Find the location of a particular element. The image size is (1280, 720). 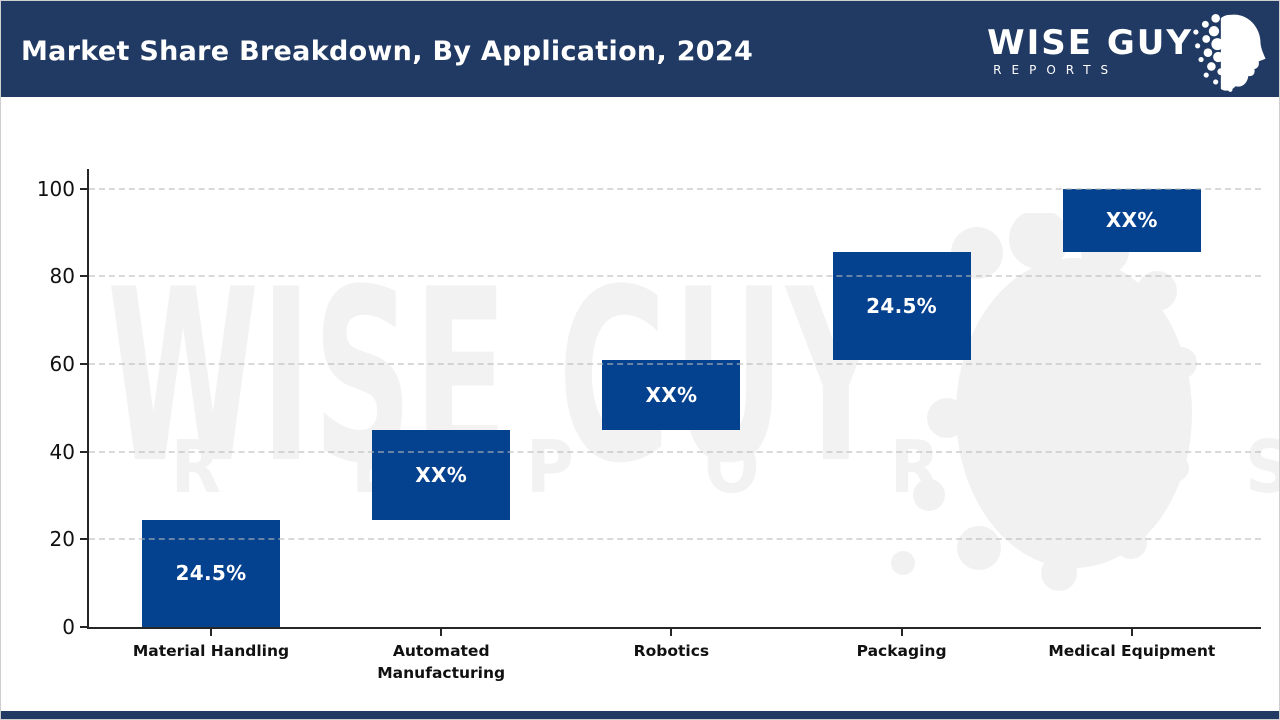

brand-logo: WISE GUY REPORTS is located at coordinates (1128, 51).